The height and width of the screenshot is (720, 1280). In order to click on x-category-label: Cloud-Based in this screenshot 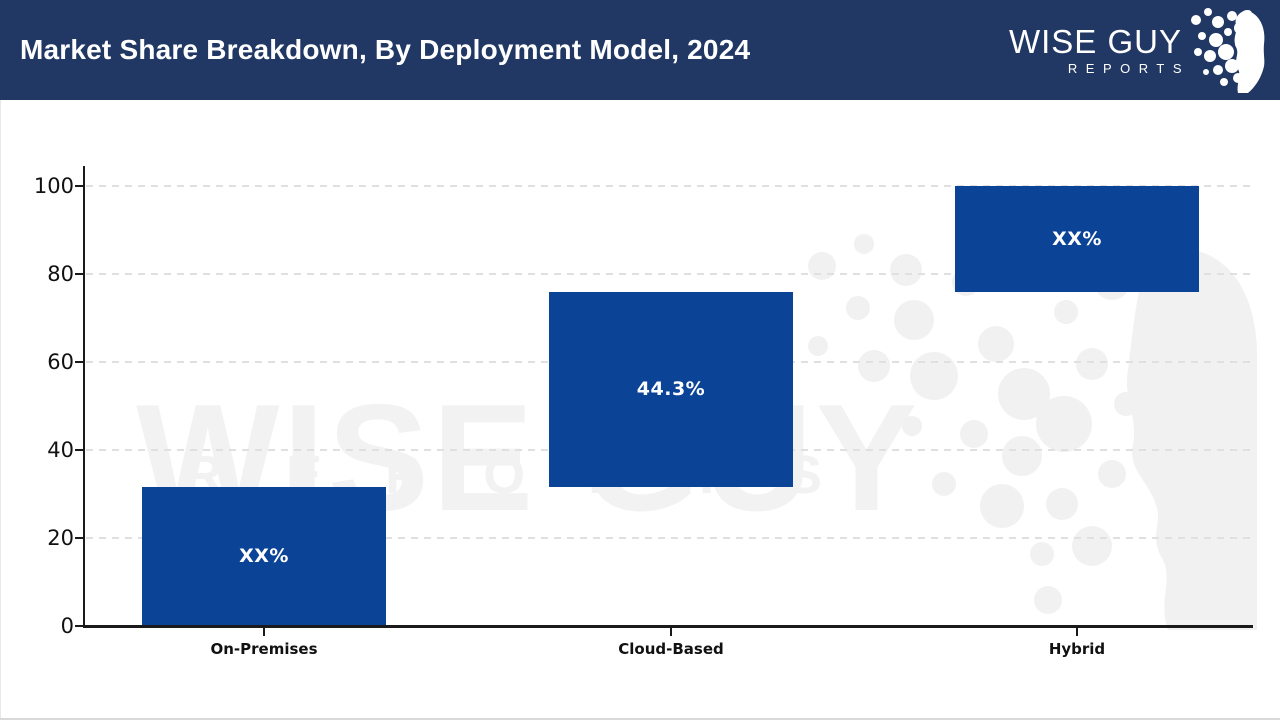, I will do `click(671, 649)`.